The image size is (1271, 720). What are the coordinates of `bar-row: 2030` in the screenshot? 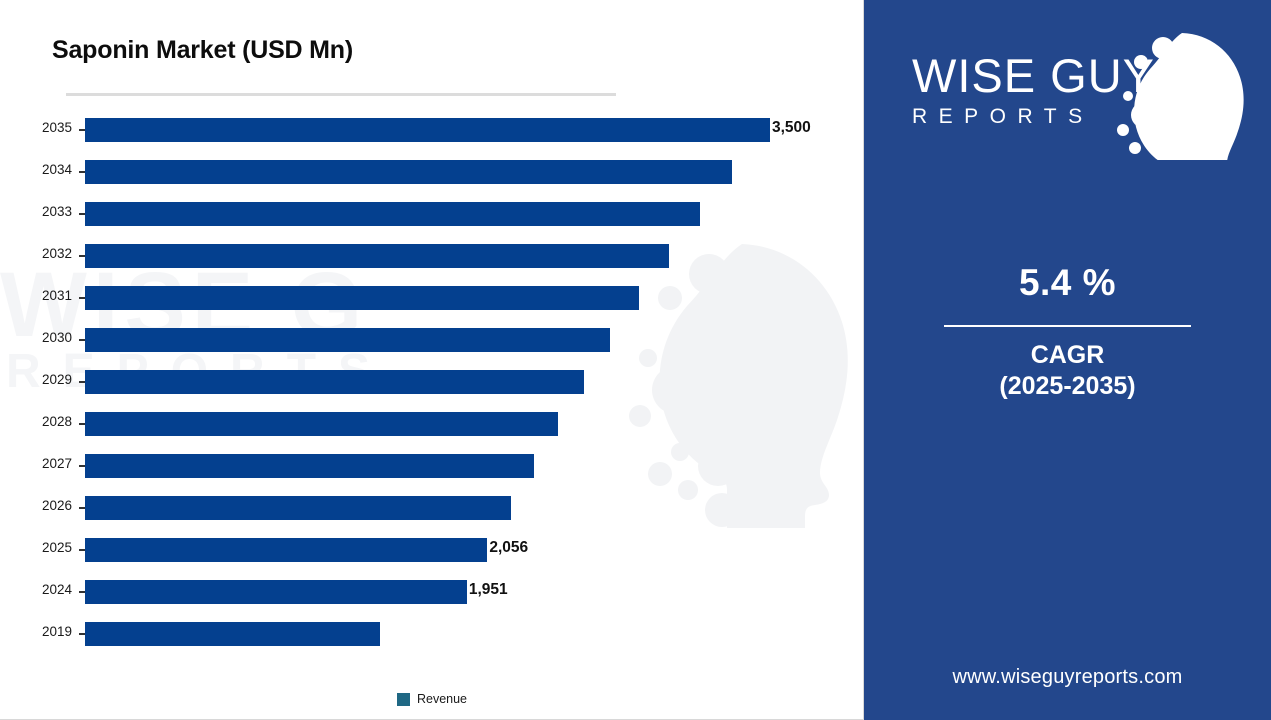 It's located at (431, 340).